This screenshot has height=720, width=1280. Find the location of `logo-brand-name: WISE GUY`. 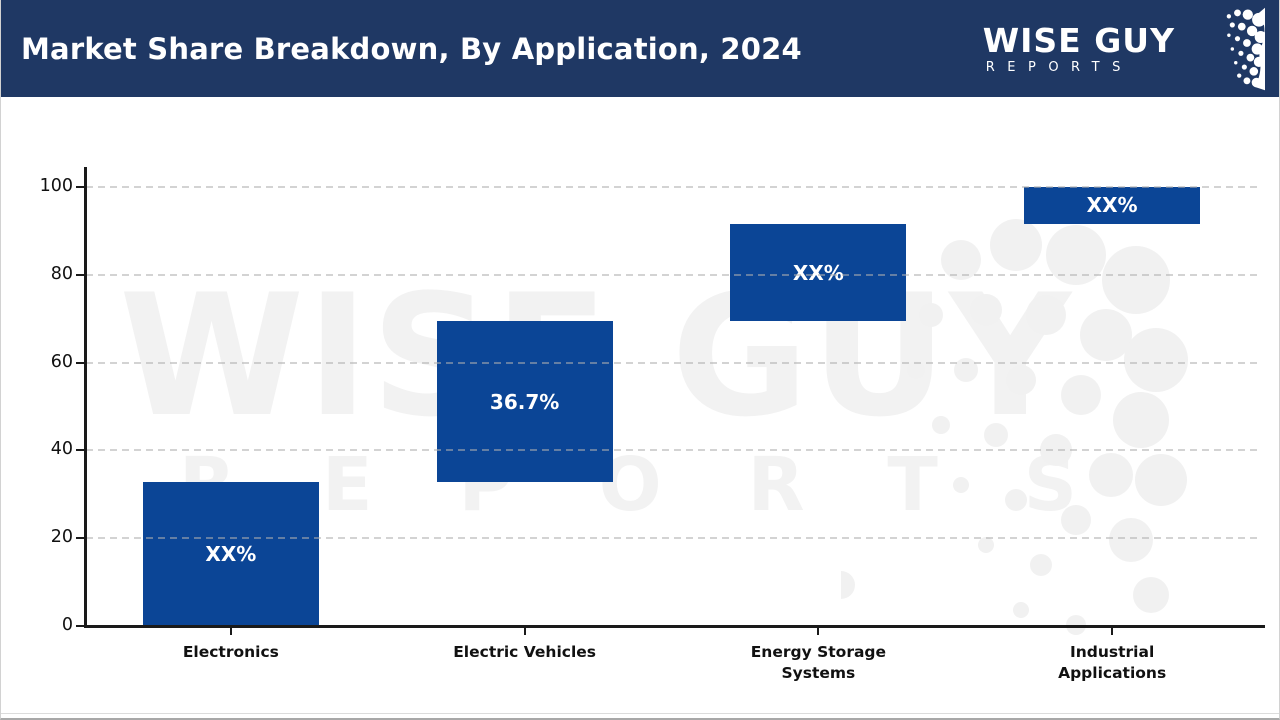

logo-brand-name: WISE GUY is located at coordinates (1078, 40).